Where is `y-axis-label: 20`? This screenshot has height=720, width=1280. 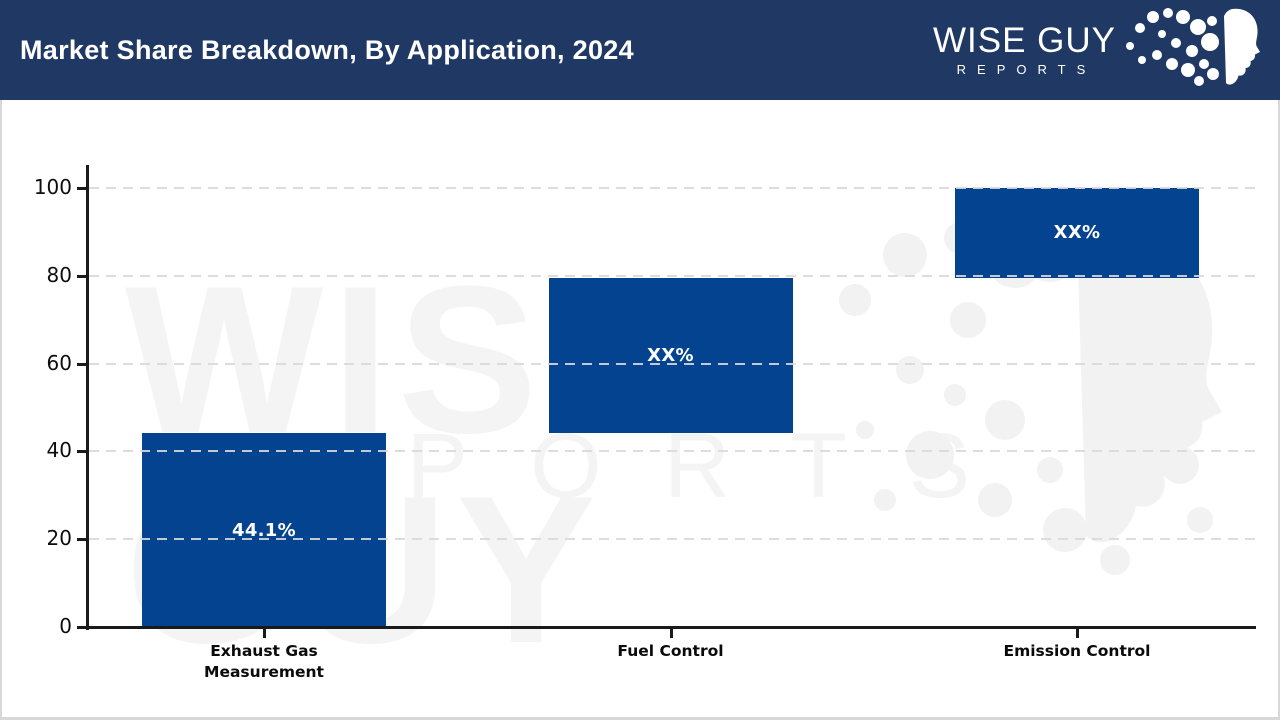
y-axis-label: 20 is located at coordinates (59, 538).